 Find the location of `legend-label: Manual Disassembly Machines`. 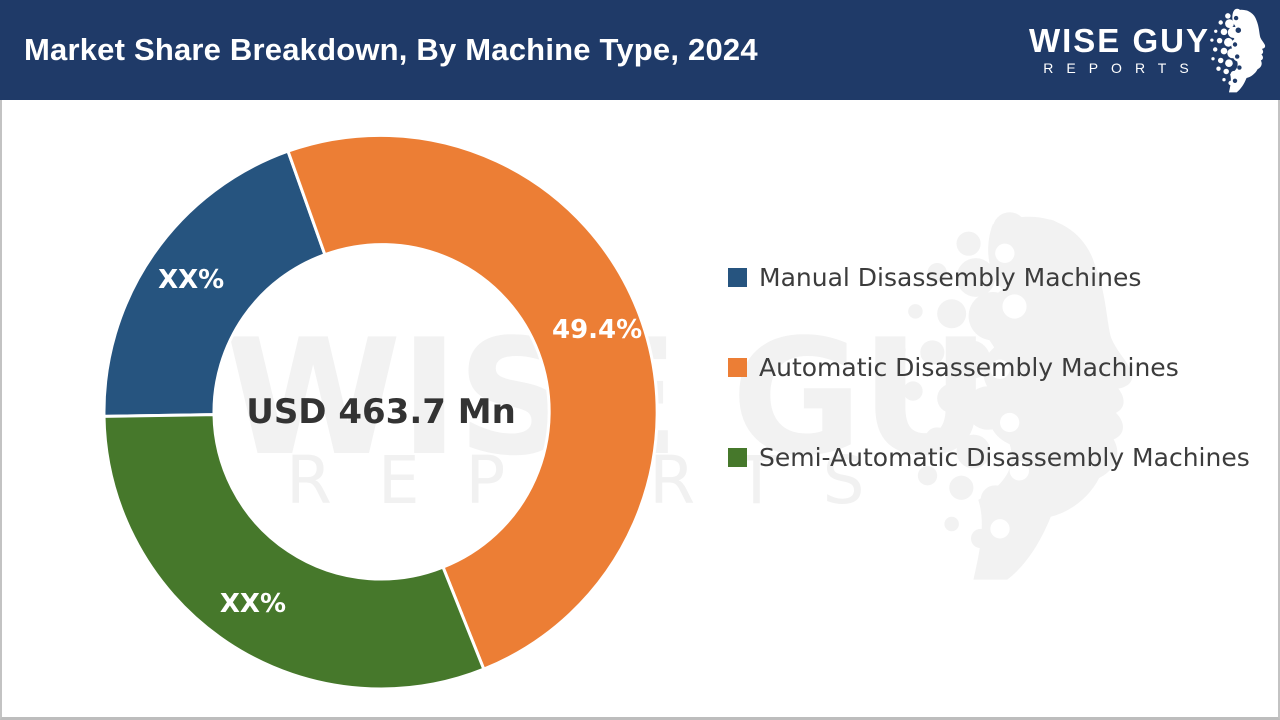

legend-label: Manual Disassembly Machines is located at coordinates (950, 277).